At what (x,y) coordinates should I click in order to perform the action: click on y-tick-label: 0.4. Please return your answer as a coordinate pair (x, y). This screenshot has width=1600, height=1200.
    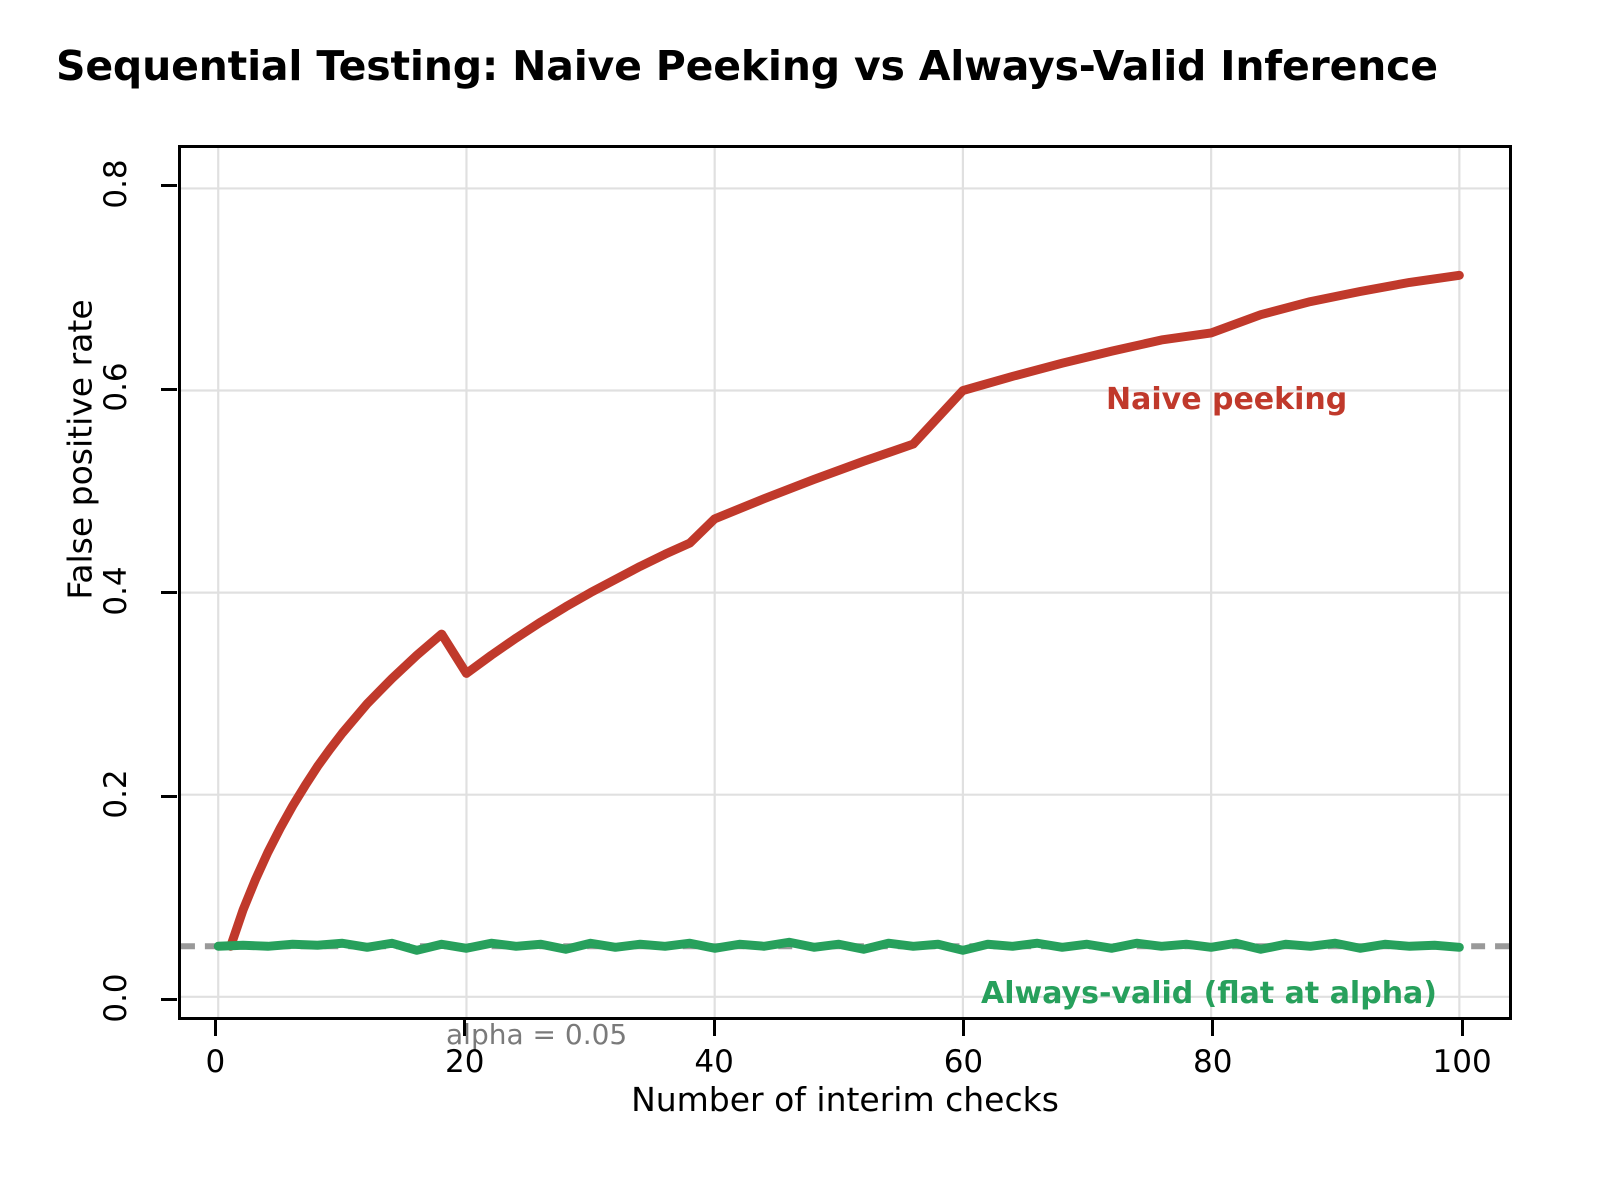
    Looking at the image, I should click on (116, 591).